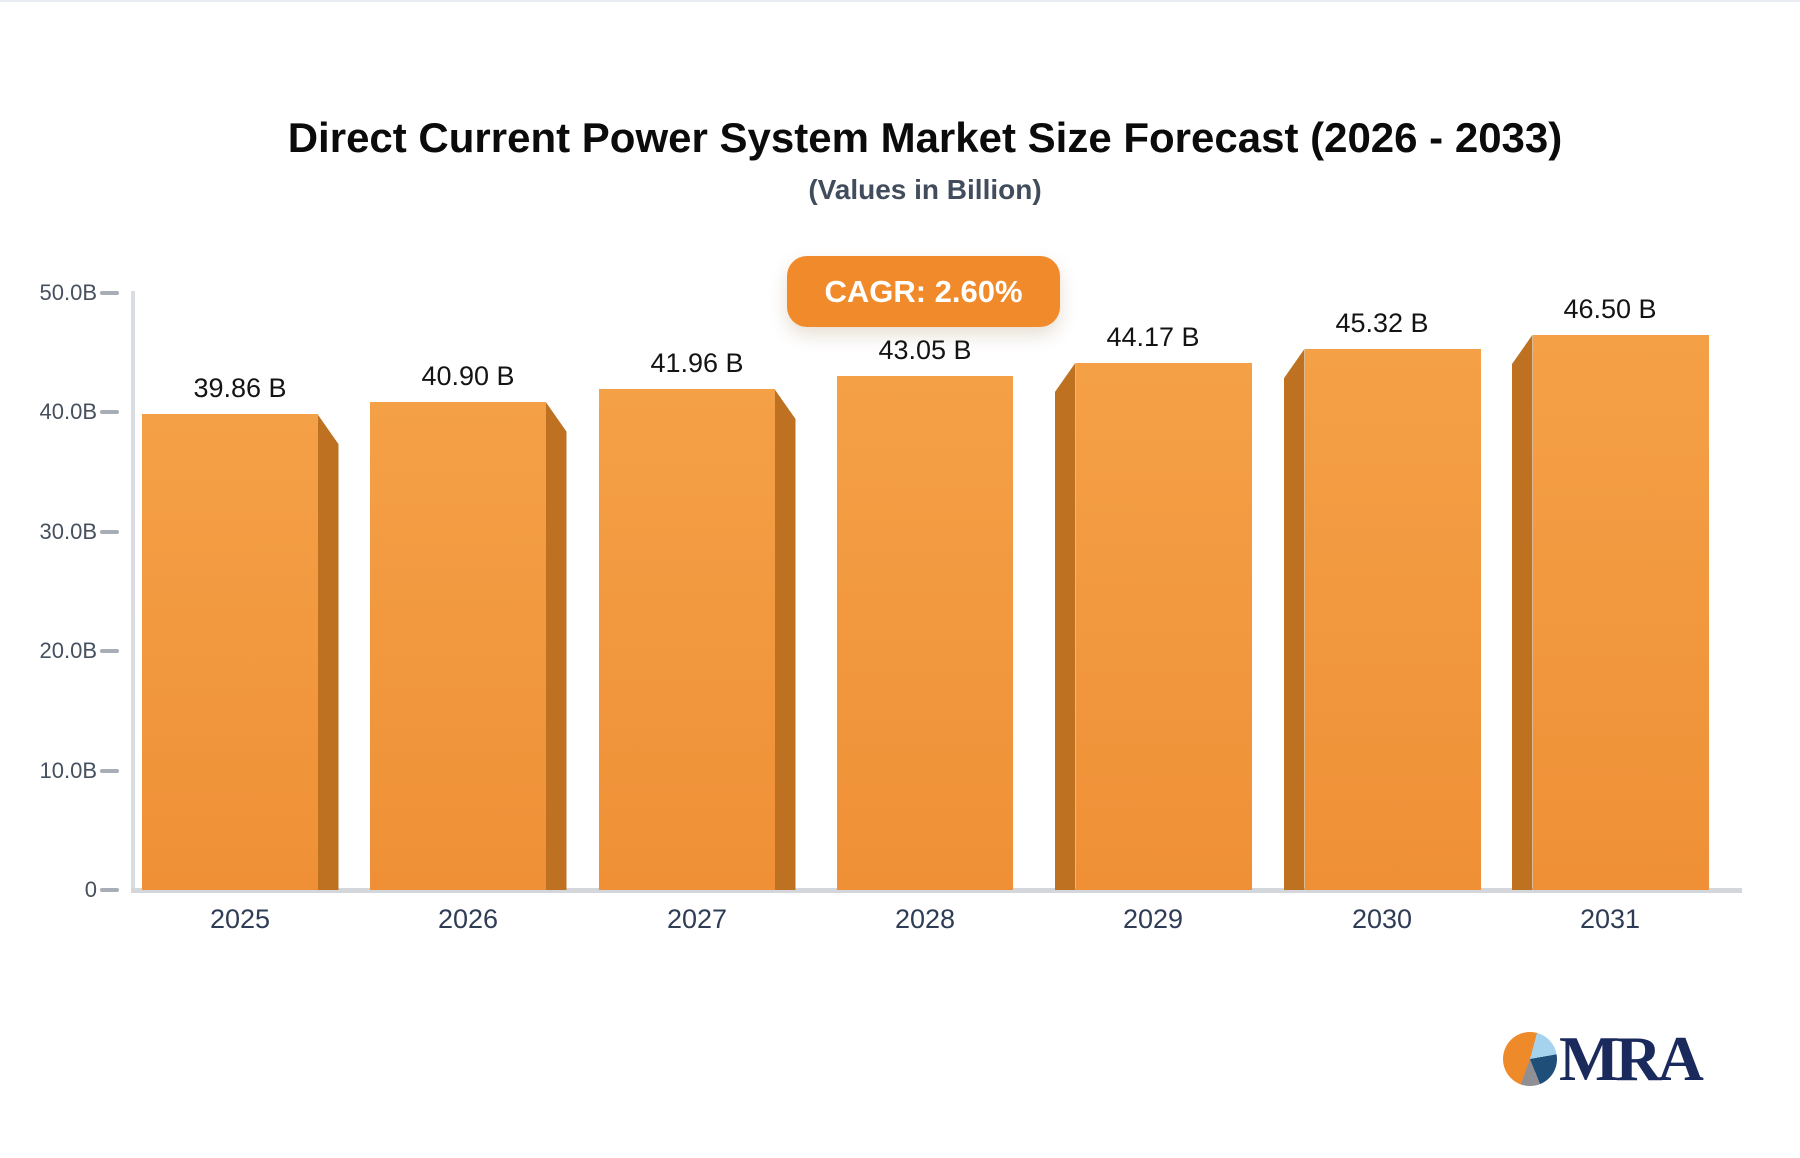 This screenshot has width=1800, height=1158. I want to click on bar-value-label: 39.86 B, so click(240, 388).